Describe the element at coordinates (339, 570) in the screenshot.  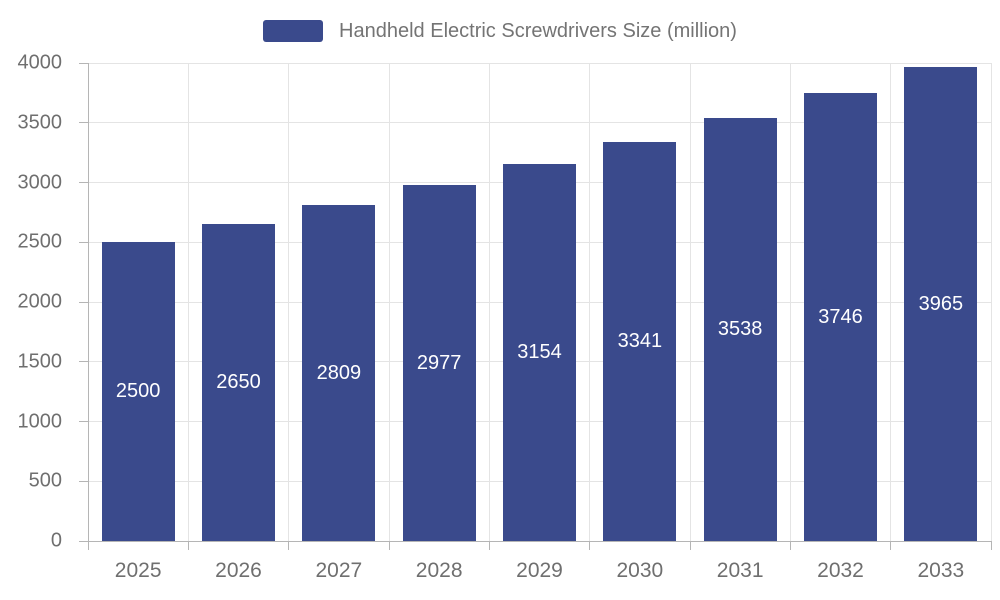
I see `x-tick-label: 2027` at that location.